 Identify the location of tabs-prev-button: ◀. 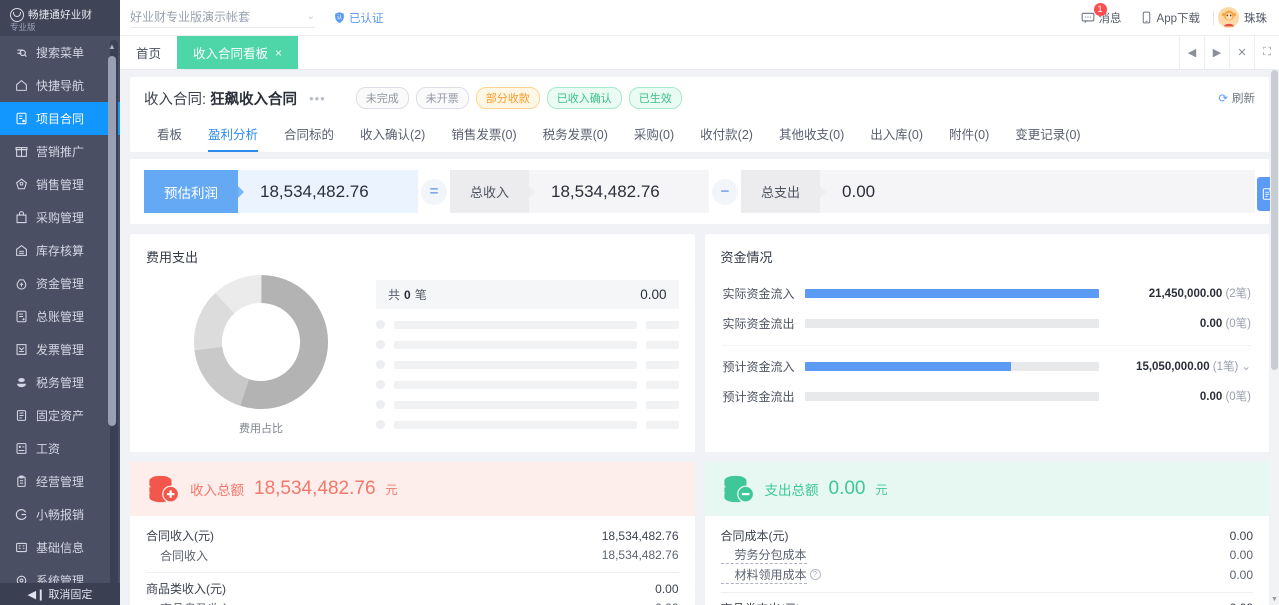
(1191, 52).